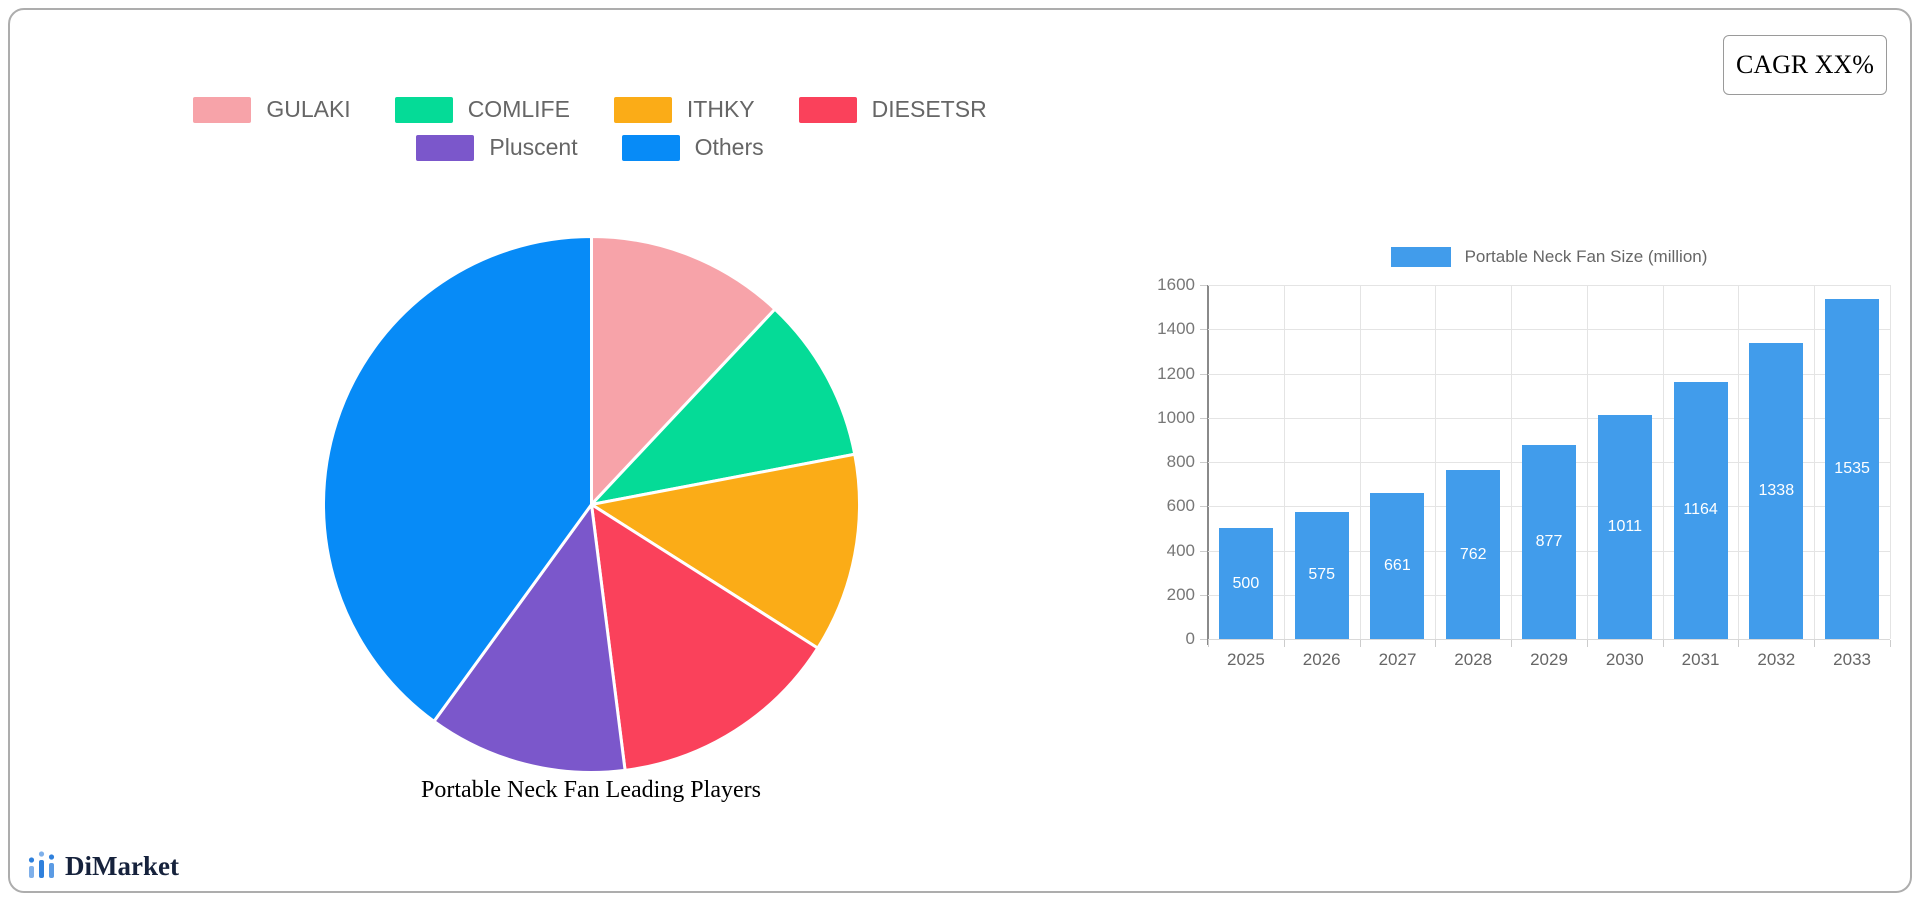  I want to click on y-axis-tick-label: 1600, so click(1176, 284).